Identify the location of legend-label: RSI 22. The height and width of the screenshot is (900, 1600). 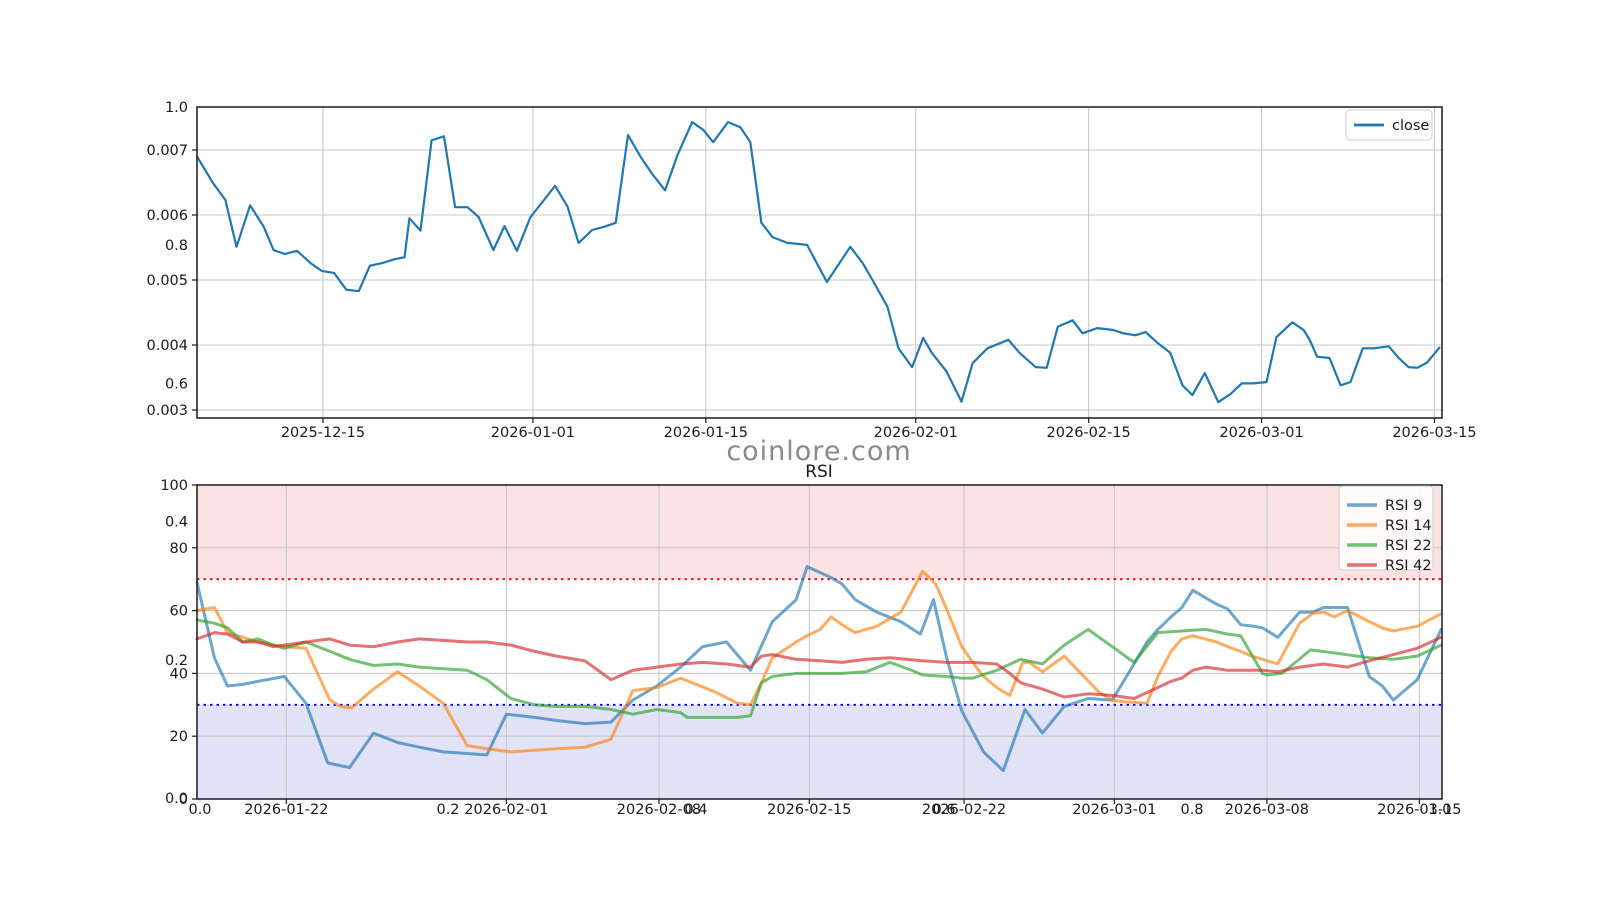
(1408, 546).